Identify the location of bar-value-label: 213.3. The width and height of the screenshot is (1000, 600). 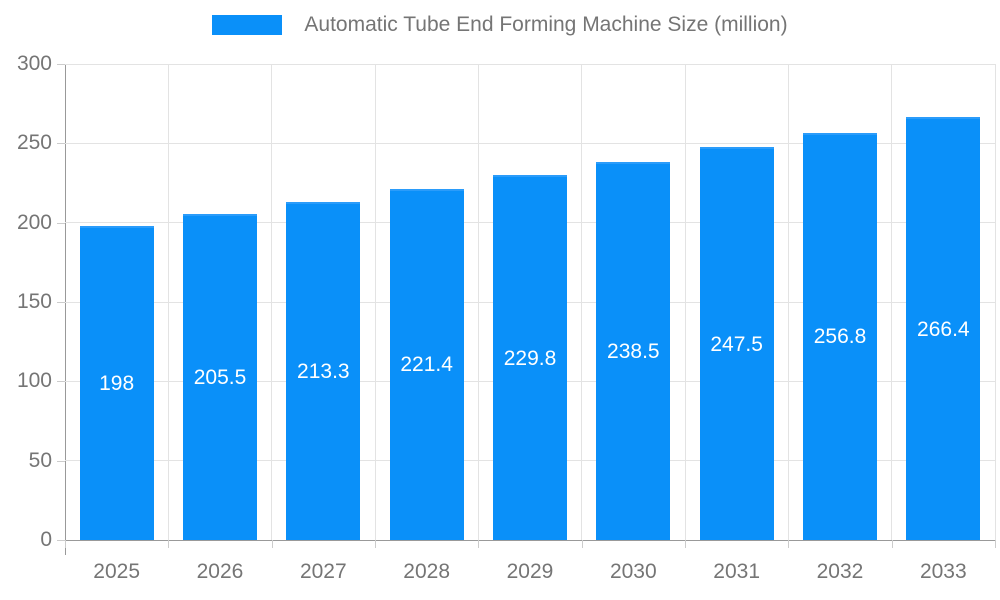
(323, 371).